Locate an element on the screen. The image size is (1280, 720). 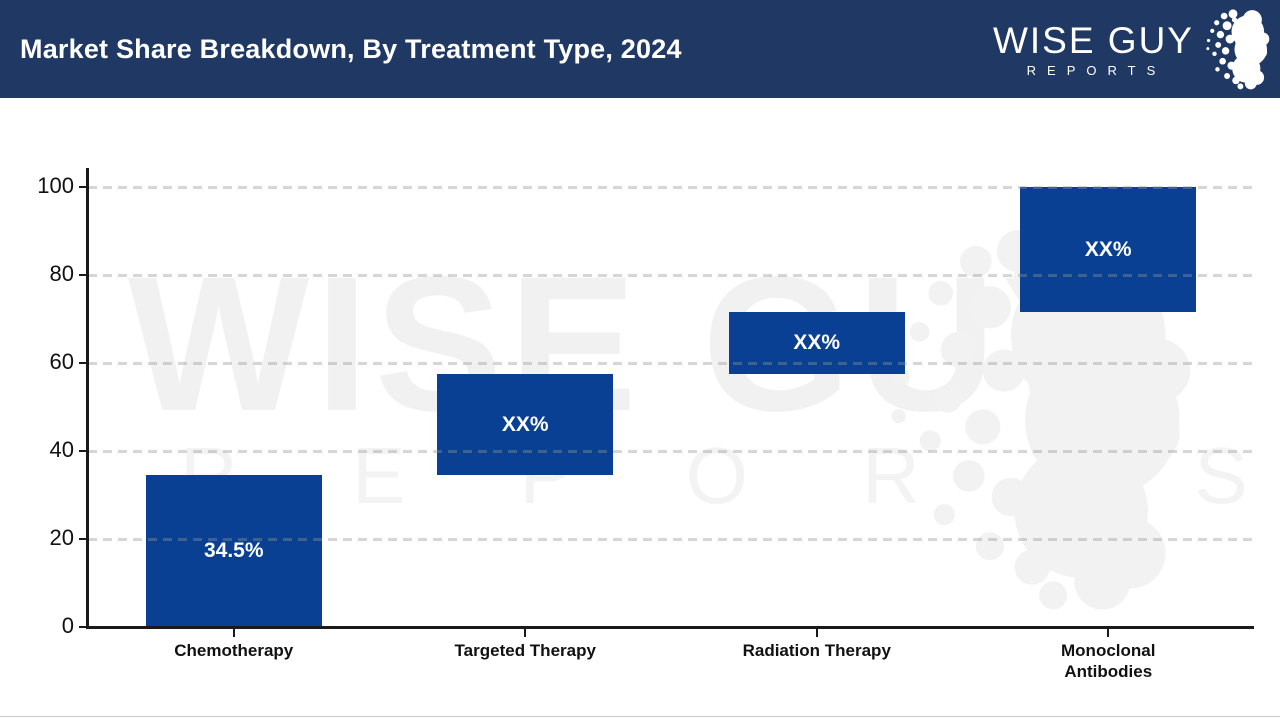
x-axis-line is located at coordinates (670, 627).